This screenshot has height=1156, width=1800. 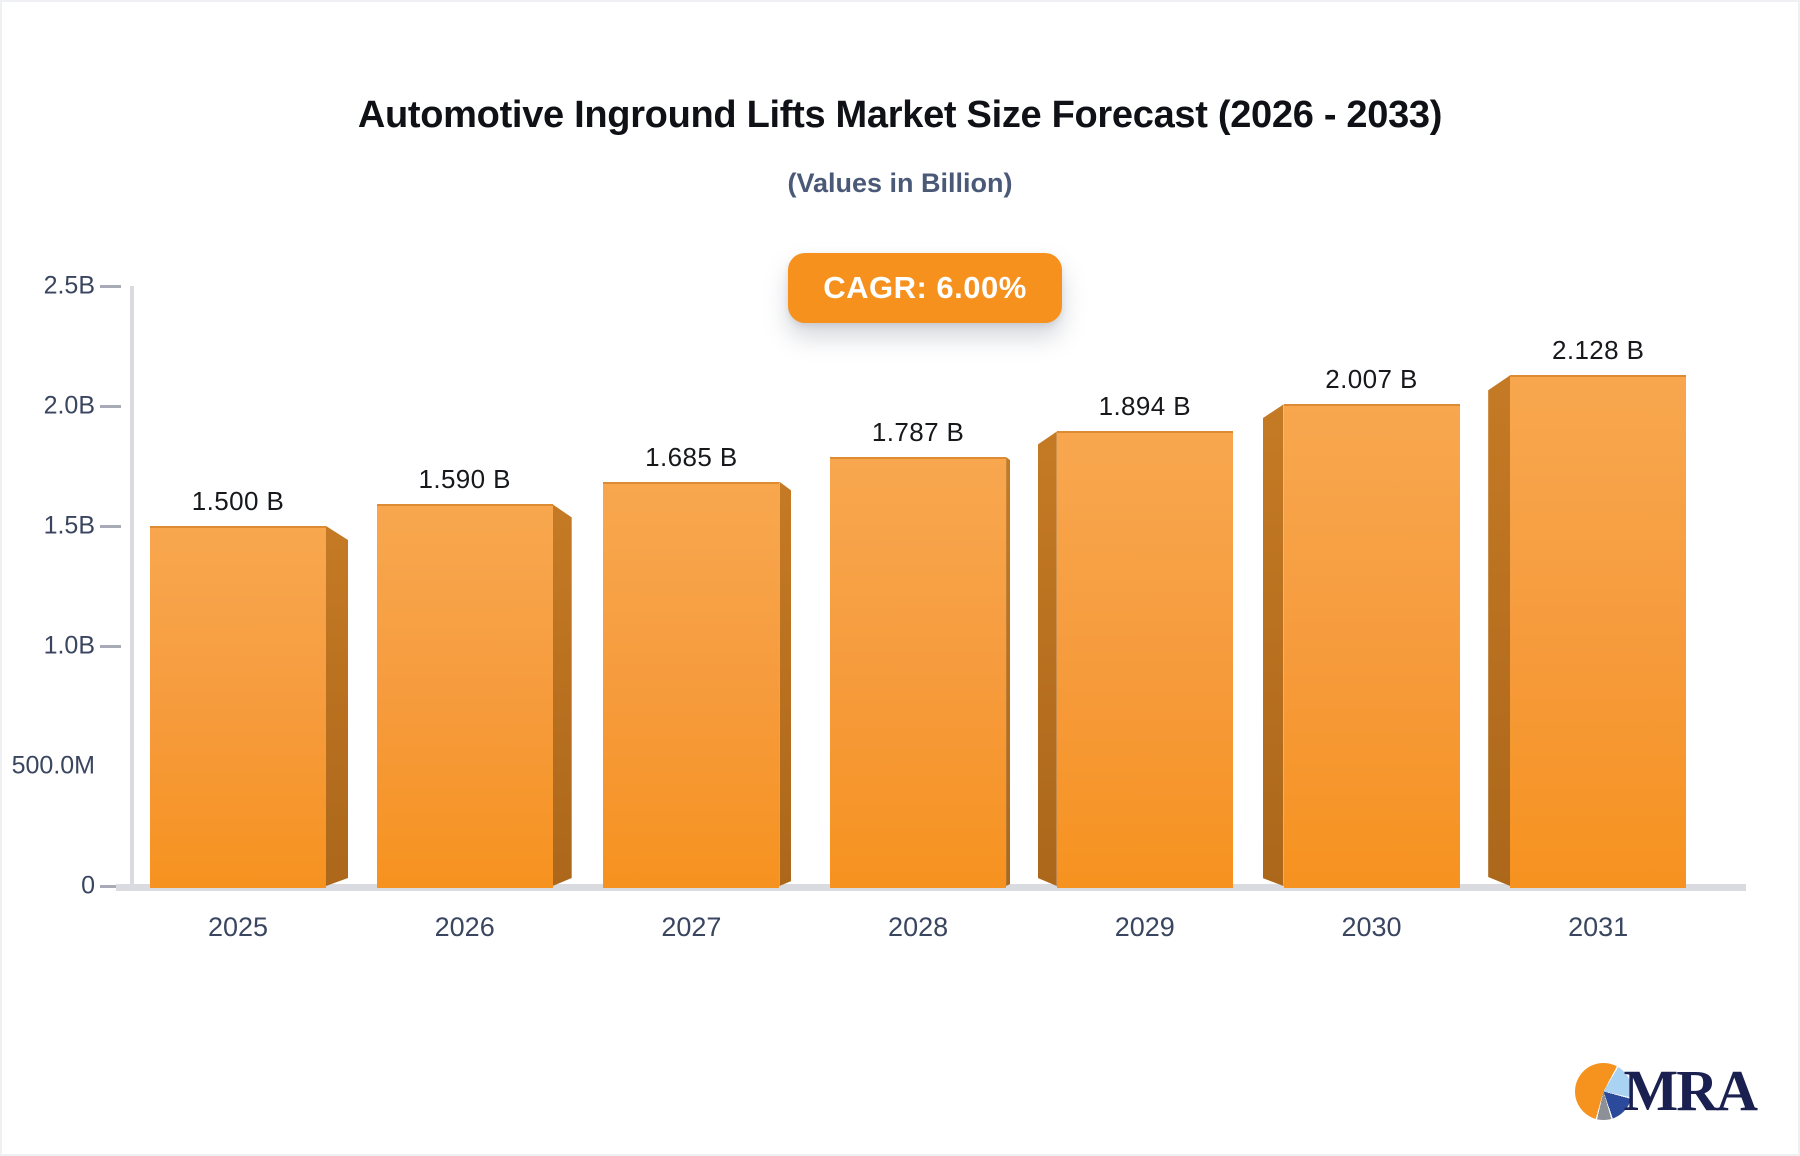 I want to click on bar-value-label-2027: 1.685 B, so click(x=691, y=456).